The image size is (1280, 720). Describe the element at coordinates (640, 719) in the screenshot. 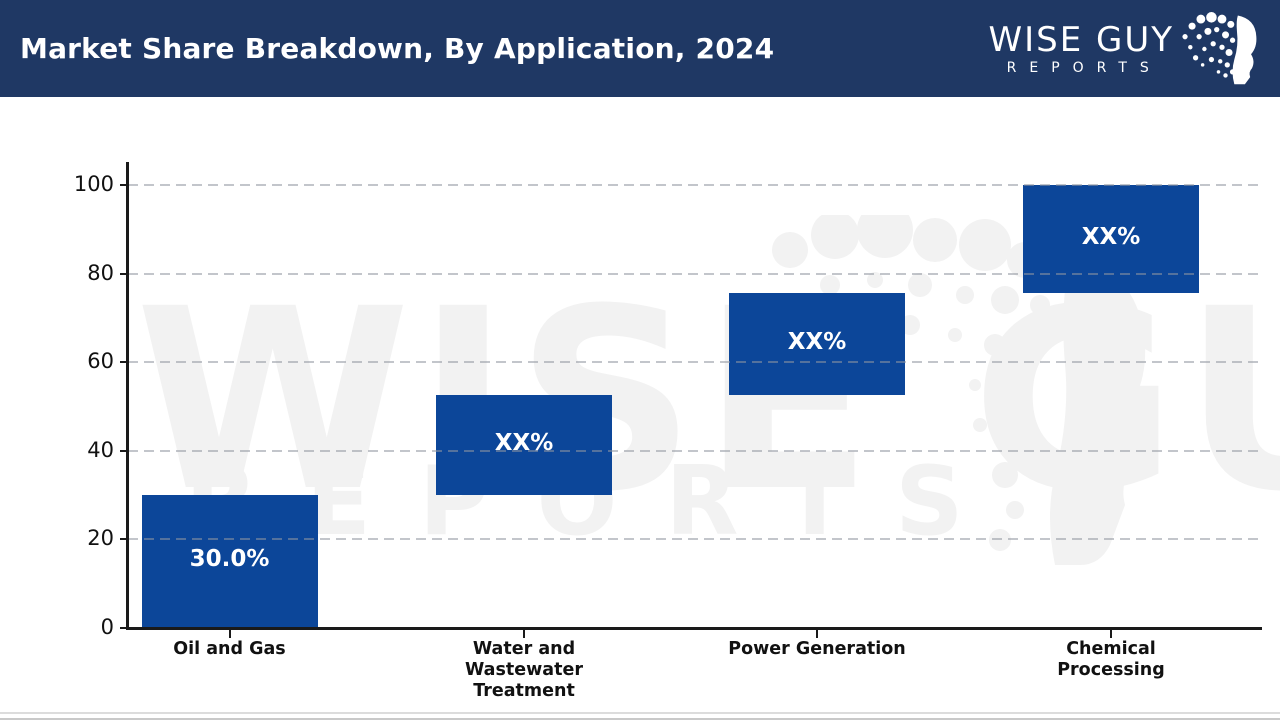

I see `footer-bottom-line` at that location.